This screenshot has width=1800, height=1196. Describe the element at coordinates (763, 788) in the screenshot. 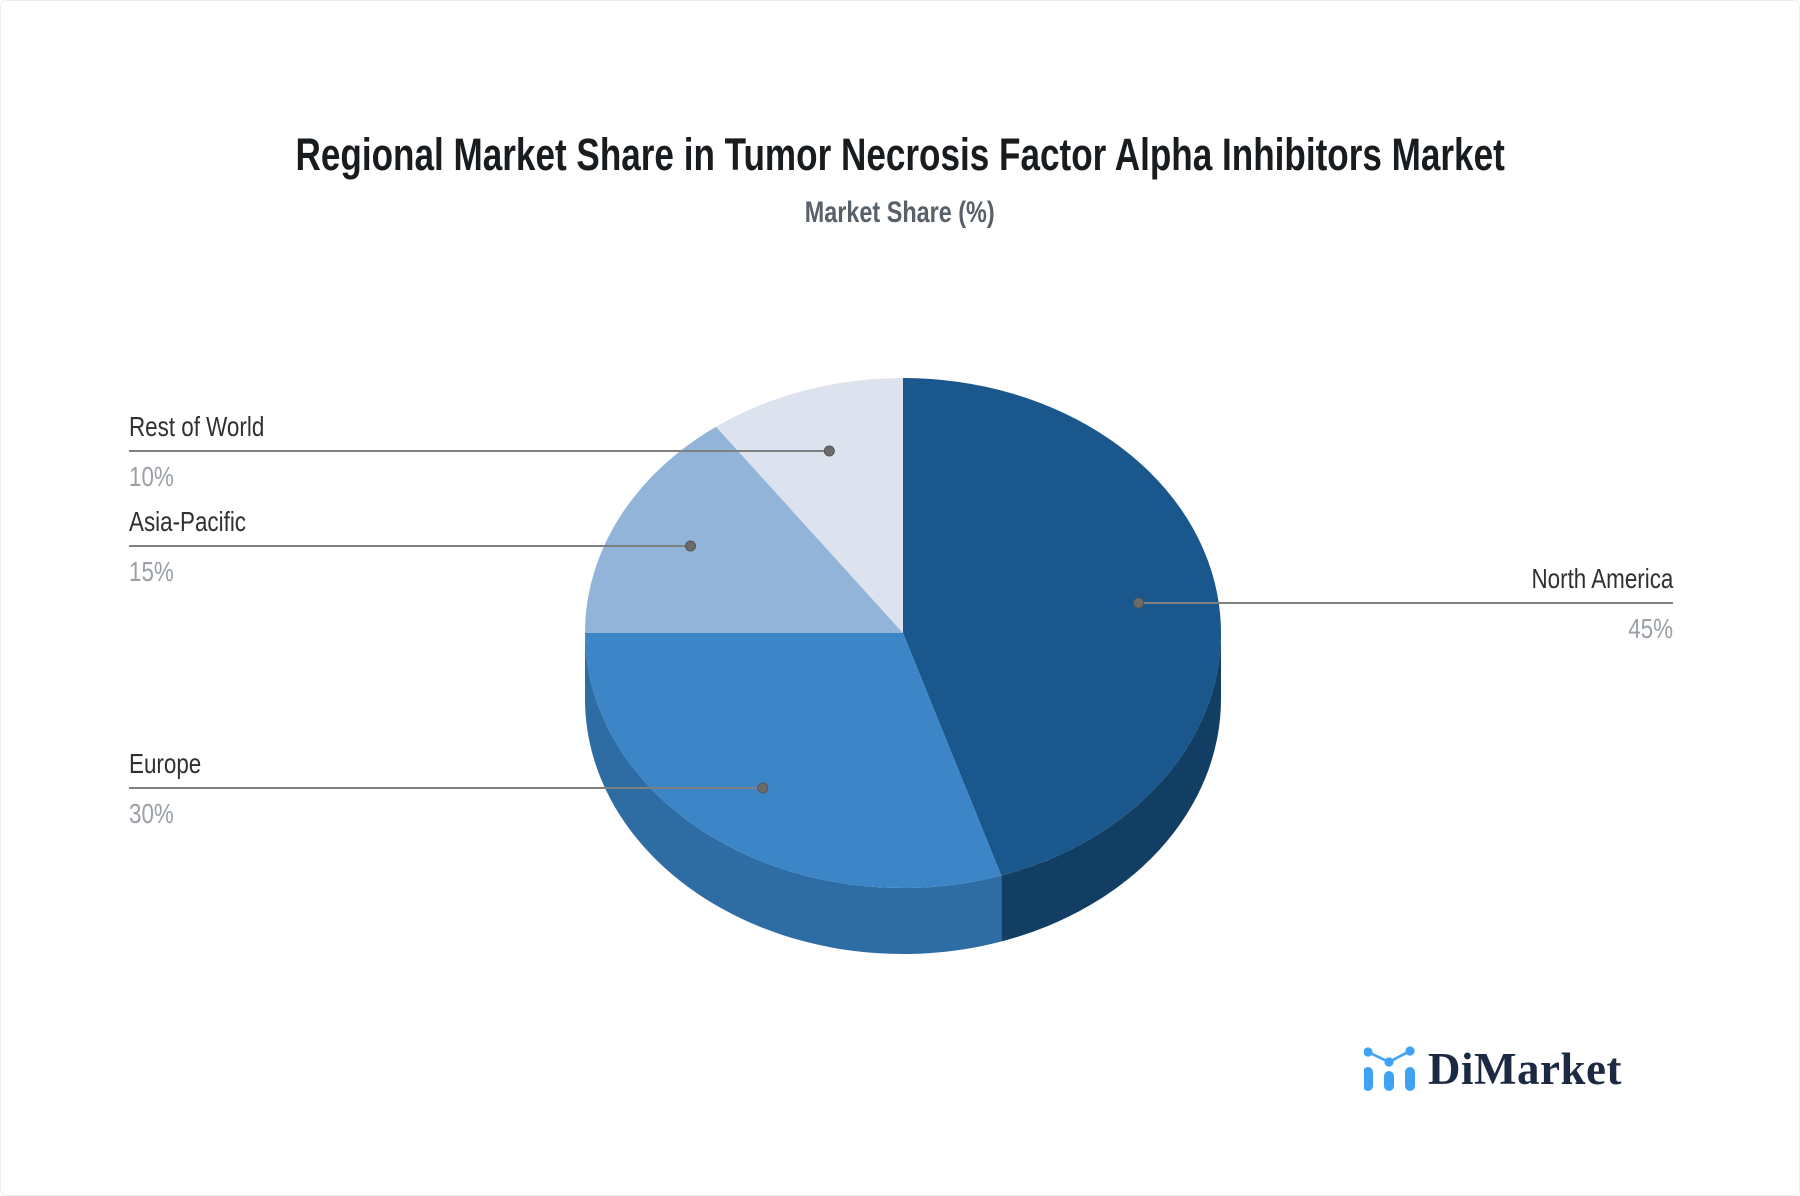

I see `leader-dot-europe` at that location.